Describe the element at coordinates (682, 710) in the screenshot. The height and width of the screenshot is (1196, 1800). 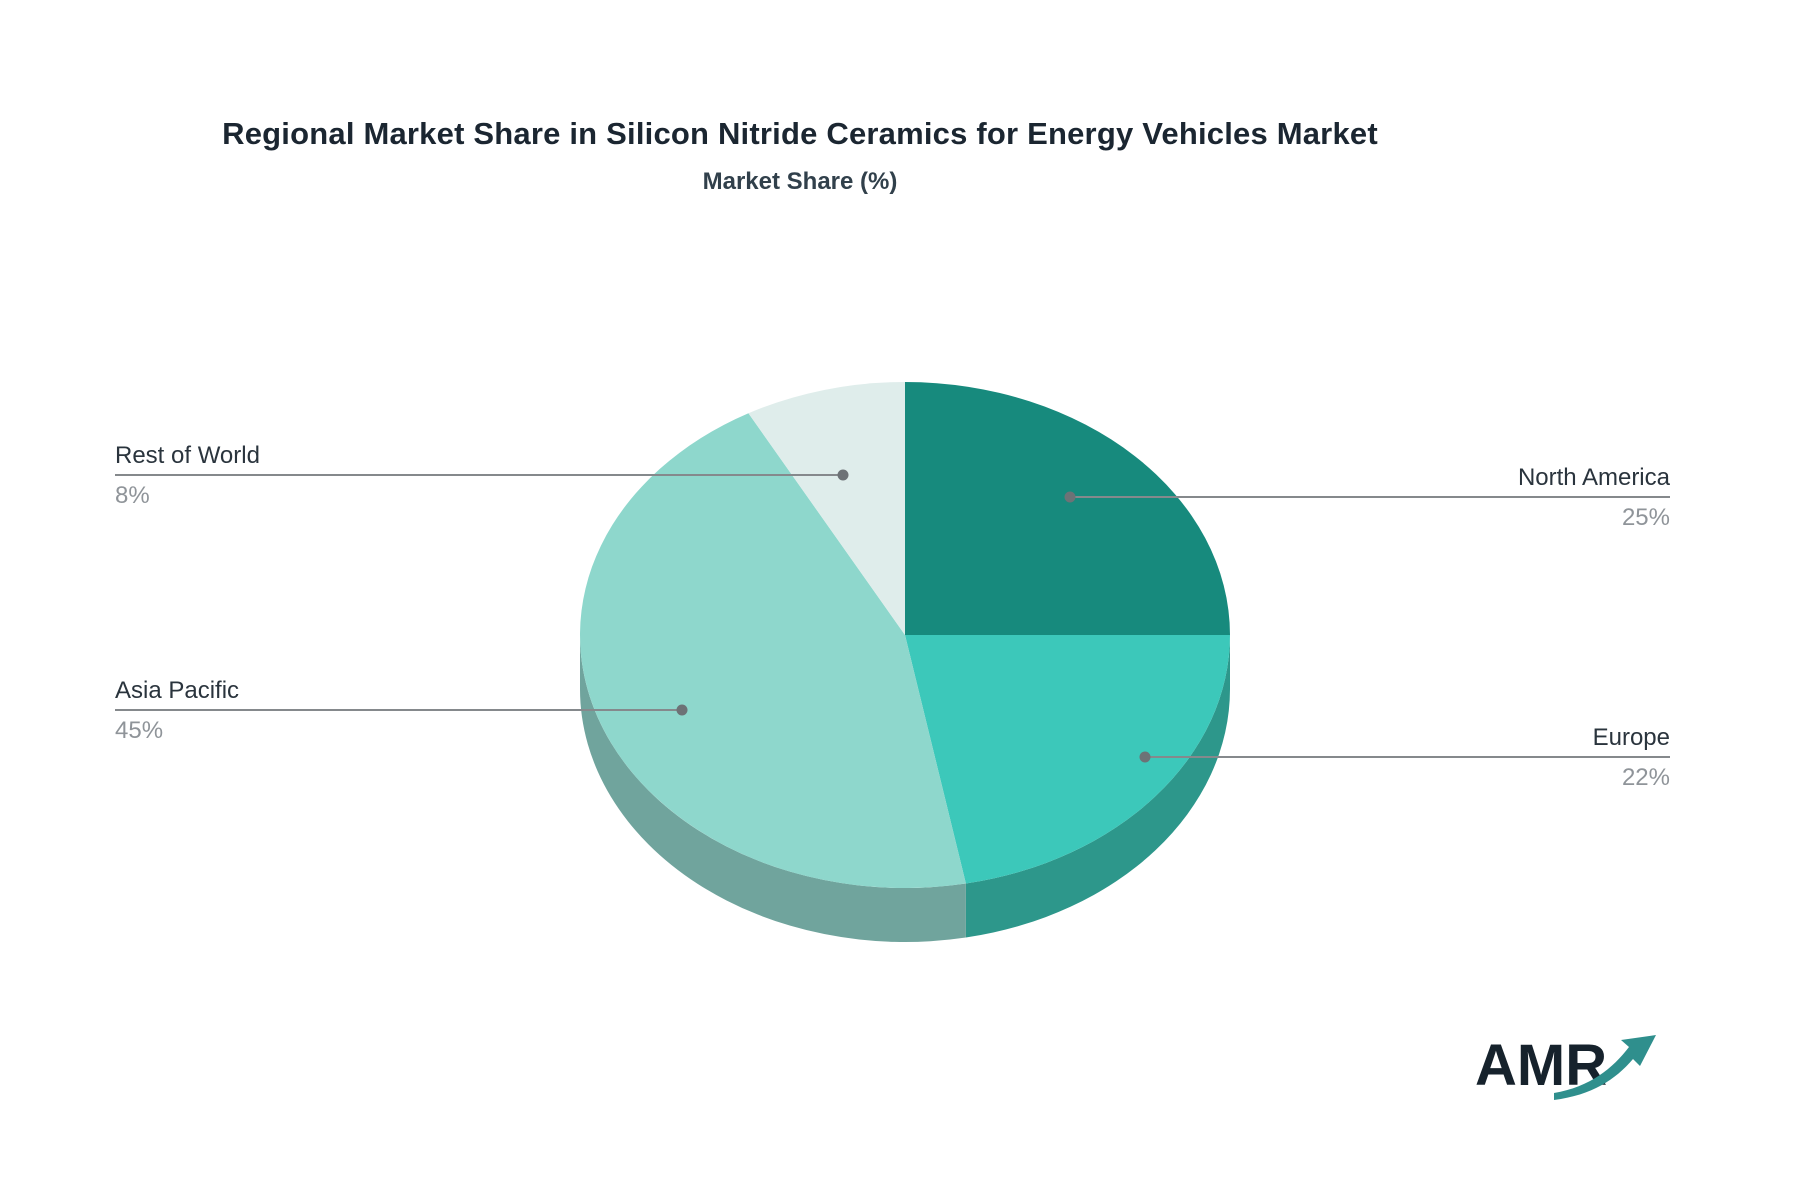
I see `leader-dot-asia-pacific` at that location.